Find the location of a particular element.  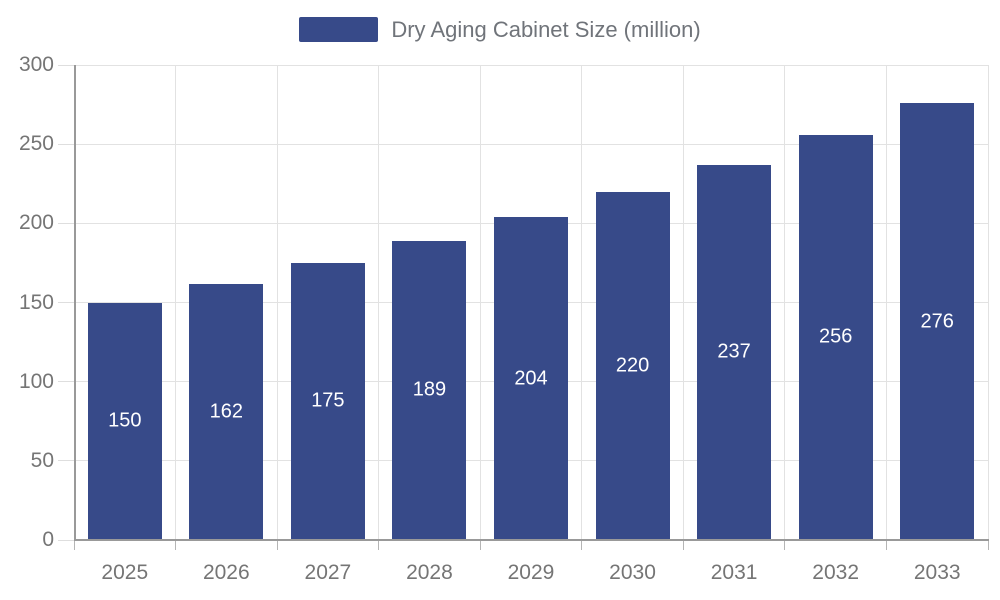

legend-swatch-icon is located at coordinates (339, 29).